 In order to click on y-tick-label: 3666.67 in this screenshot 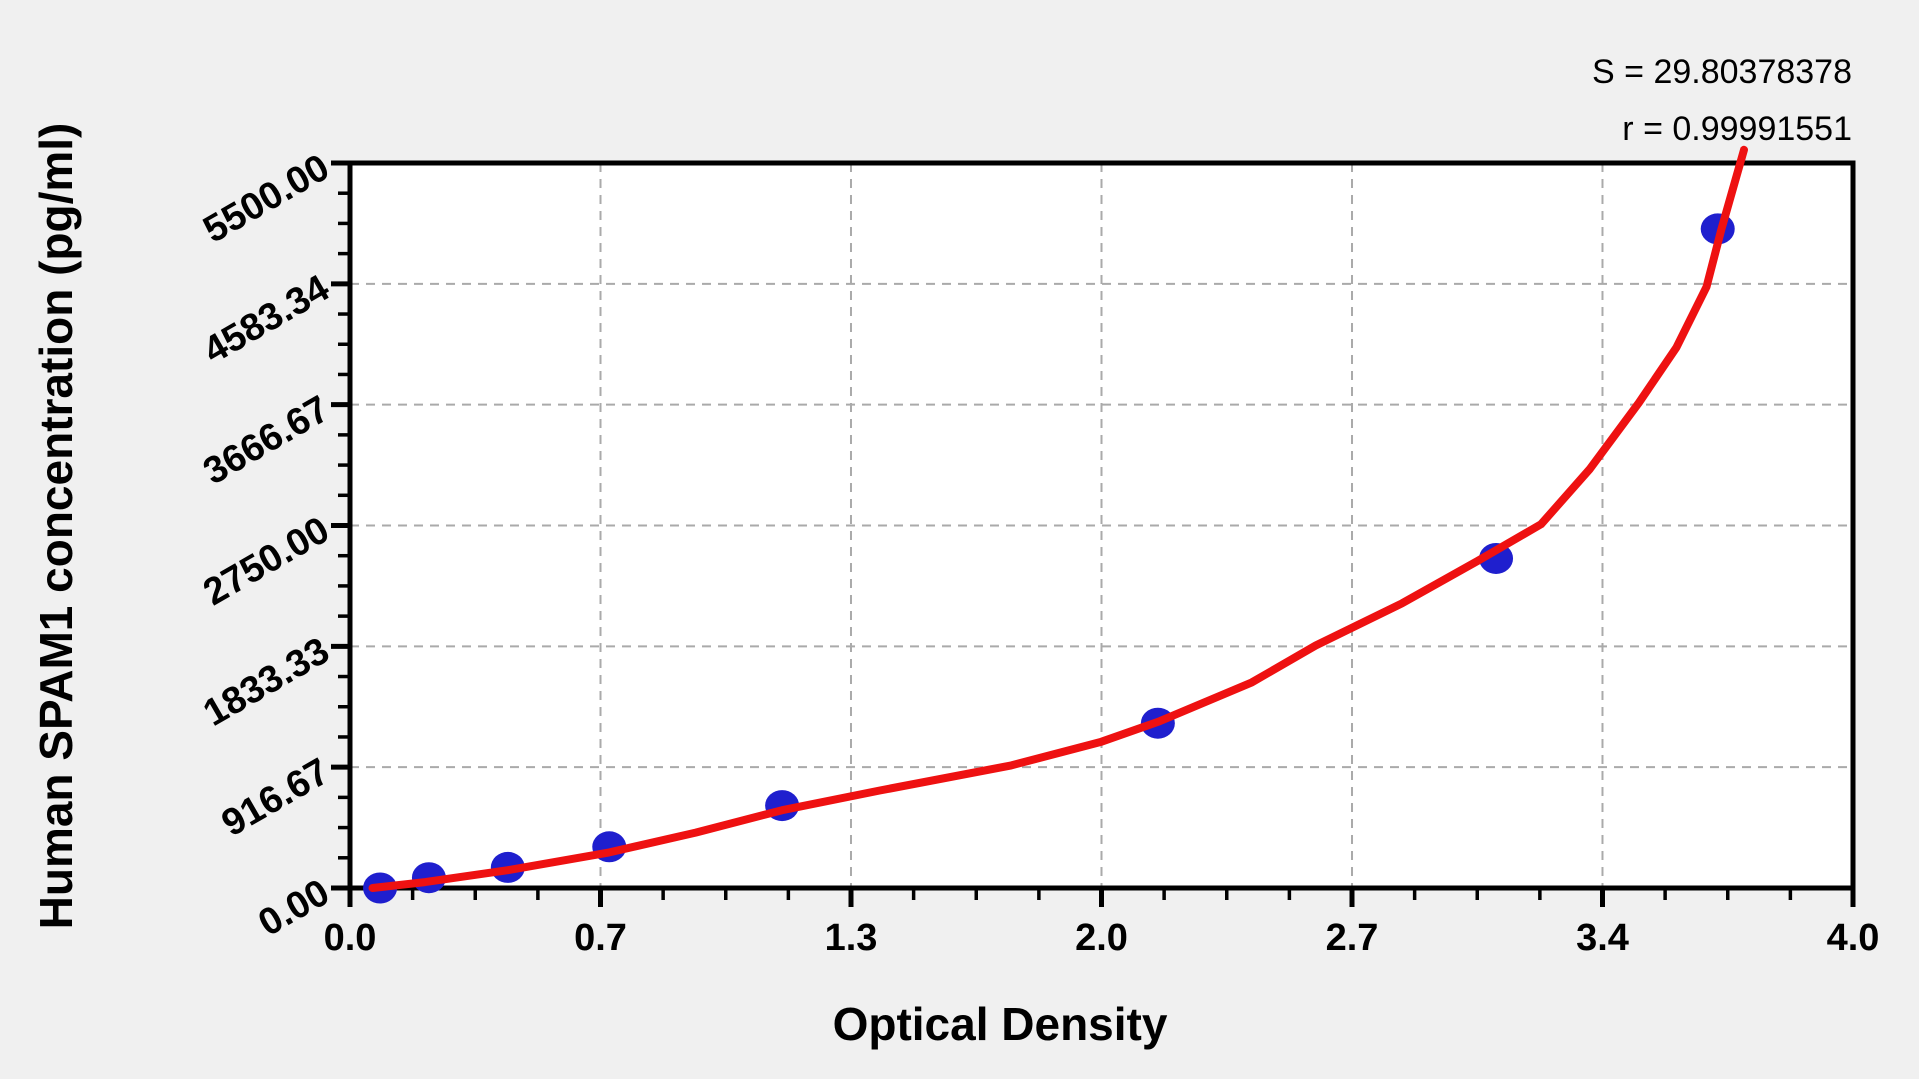, I will do `click(267, 440)`.